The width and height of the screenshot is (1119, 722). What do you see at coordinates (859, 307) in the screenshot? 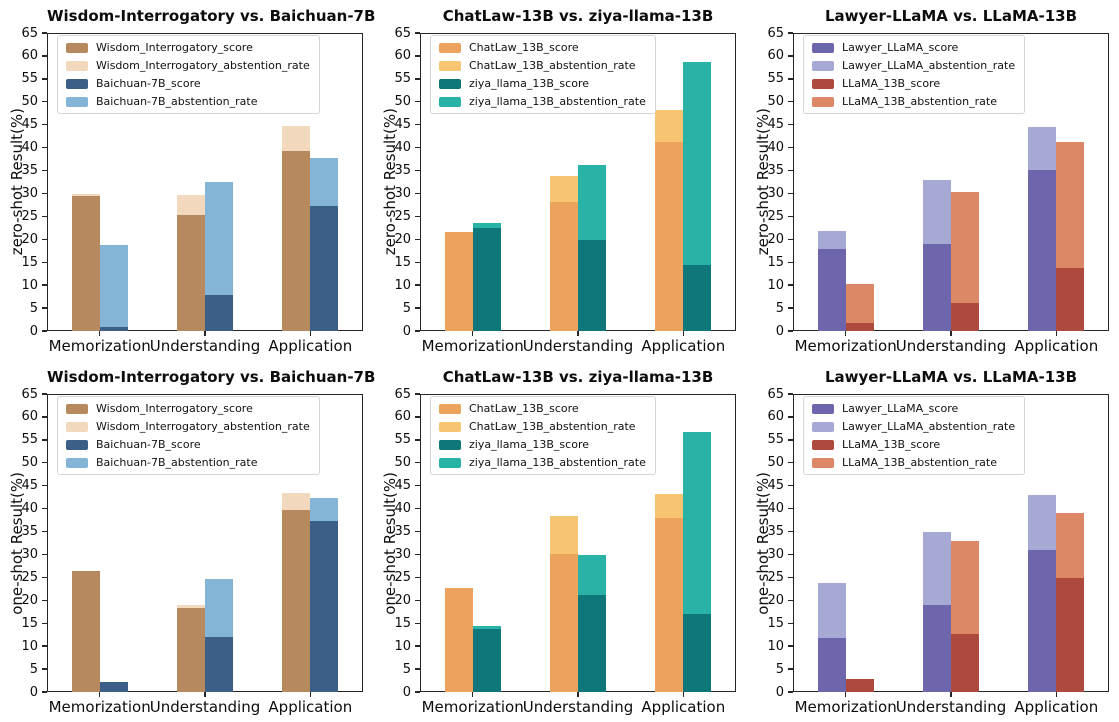
I see `bar-llama-13b-abstention-rate` at bounding box center [859, 307].